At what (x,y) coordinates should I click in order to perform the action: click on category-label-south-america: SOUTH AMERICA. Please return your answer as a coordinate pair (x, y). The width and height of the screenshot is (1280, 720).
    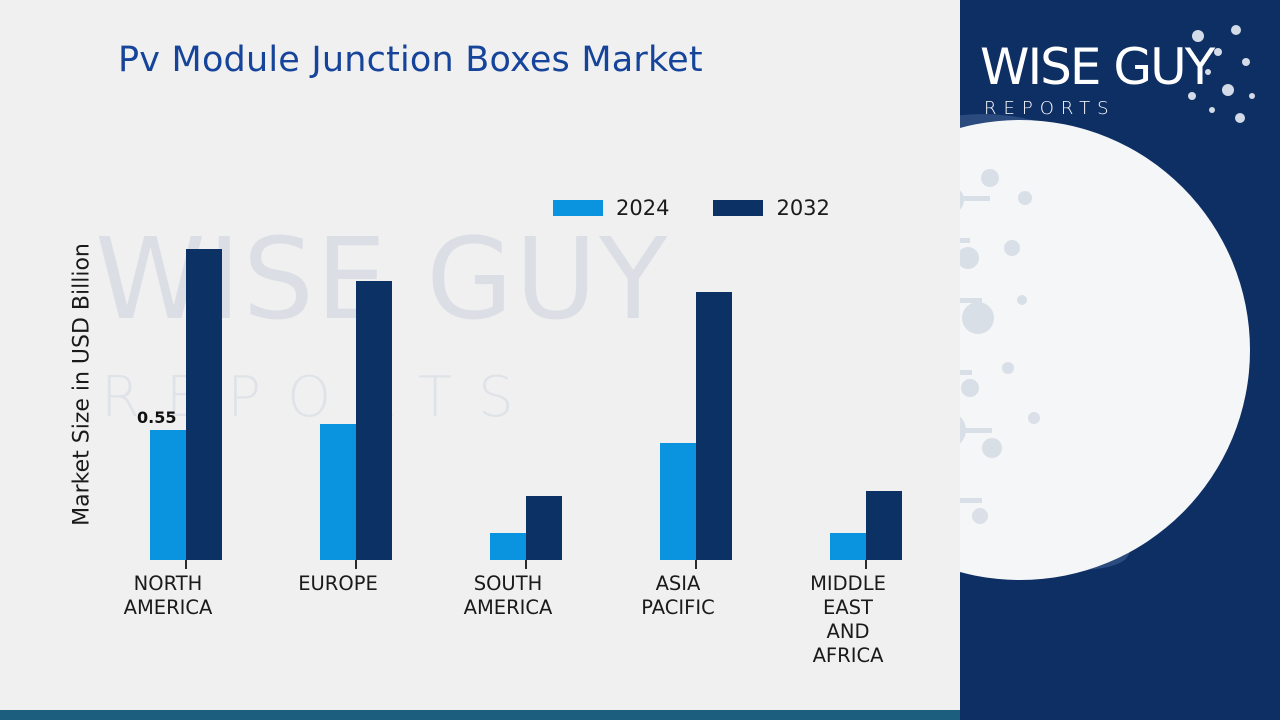
    Looking at the image, I should click on (508, 596).